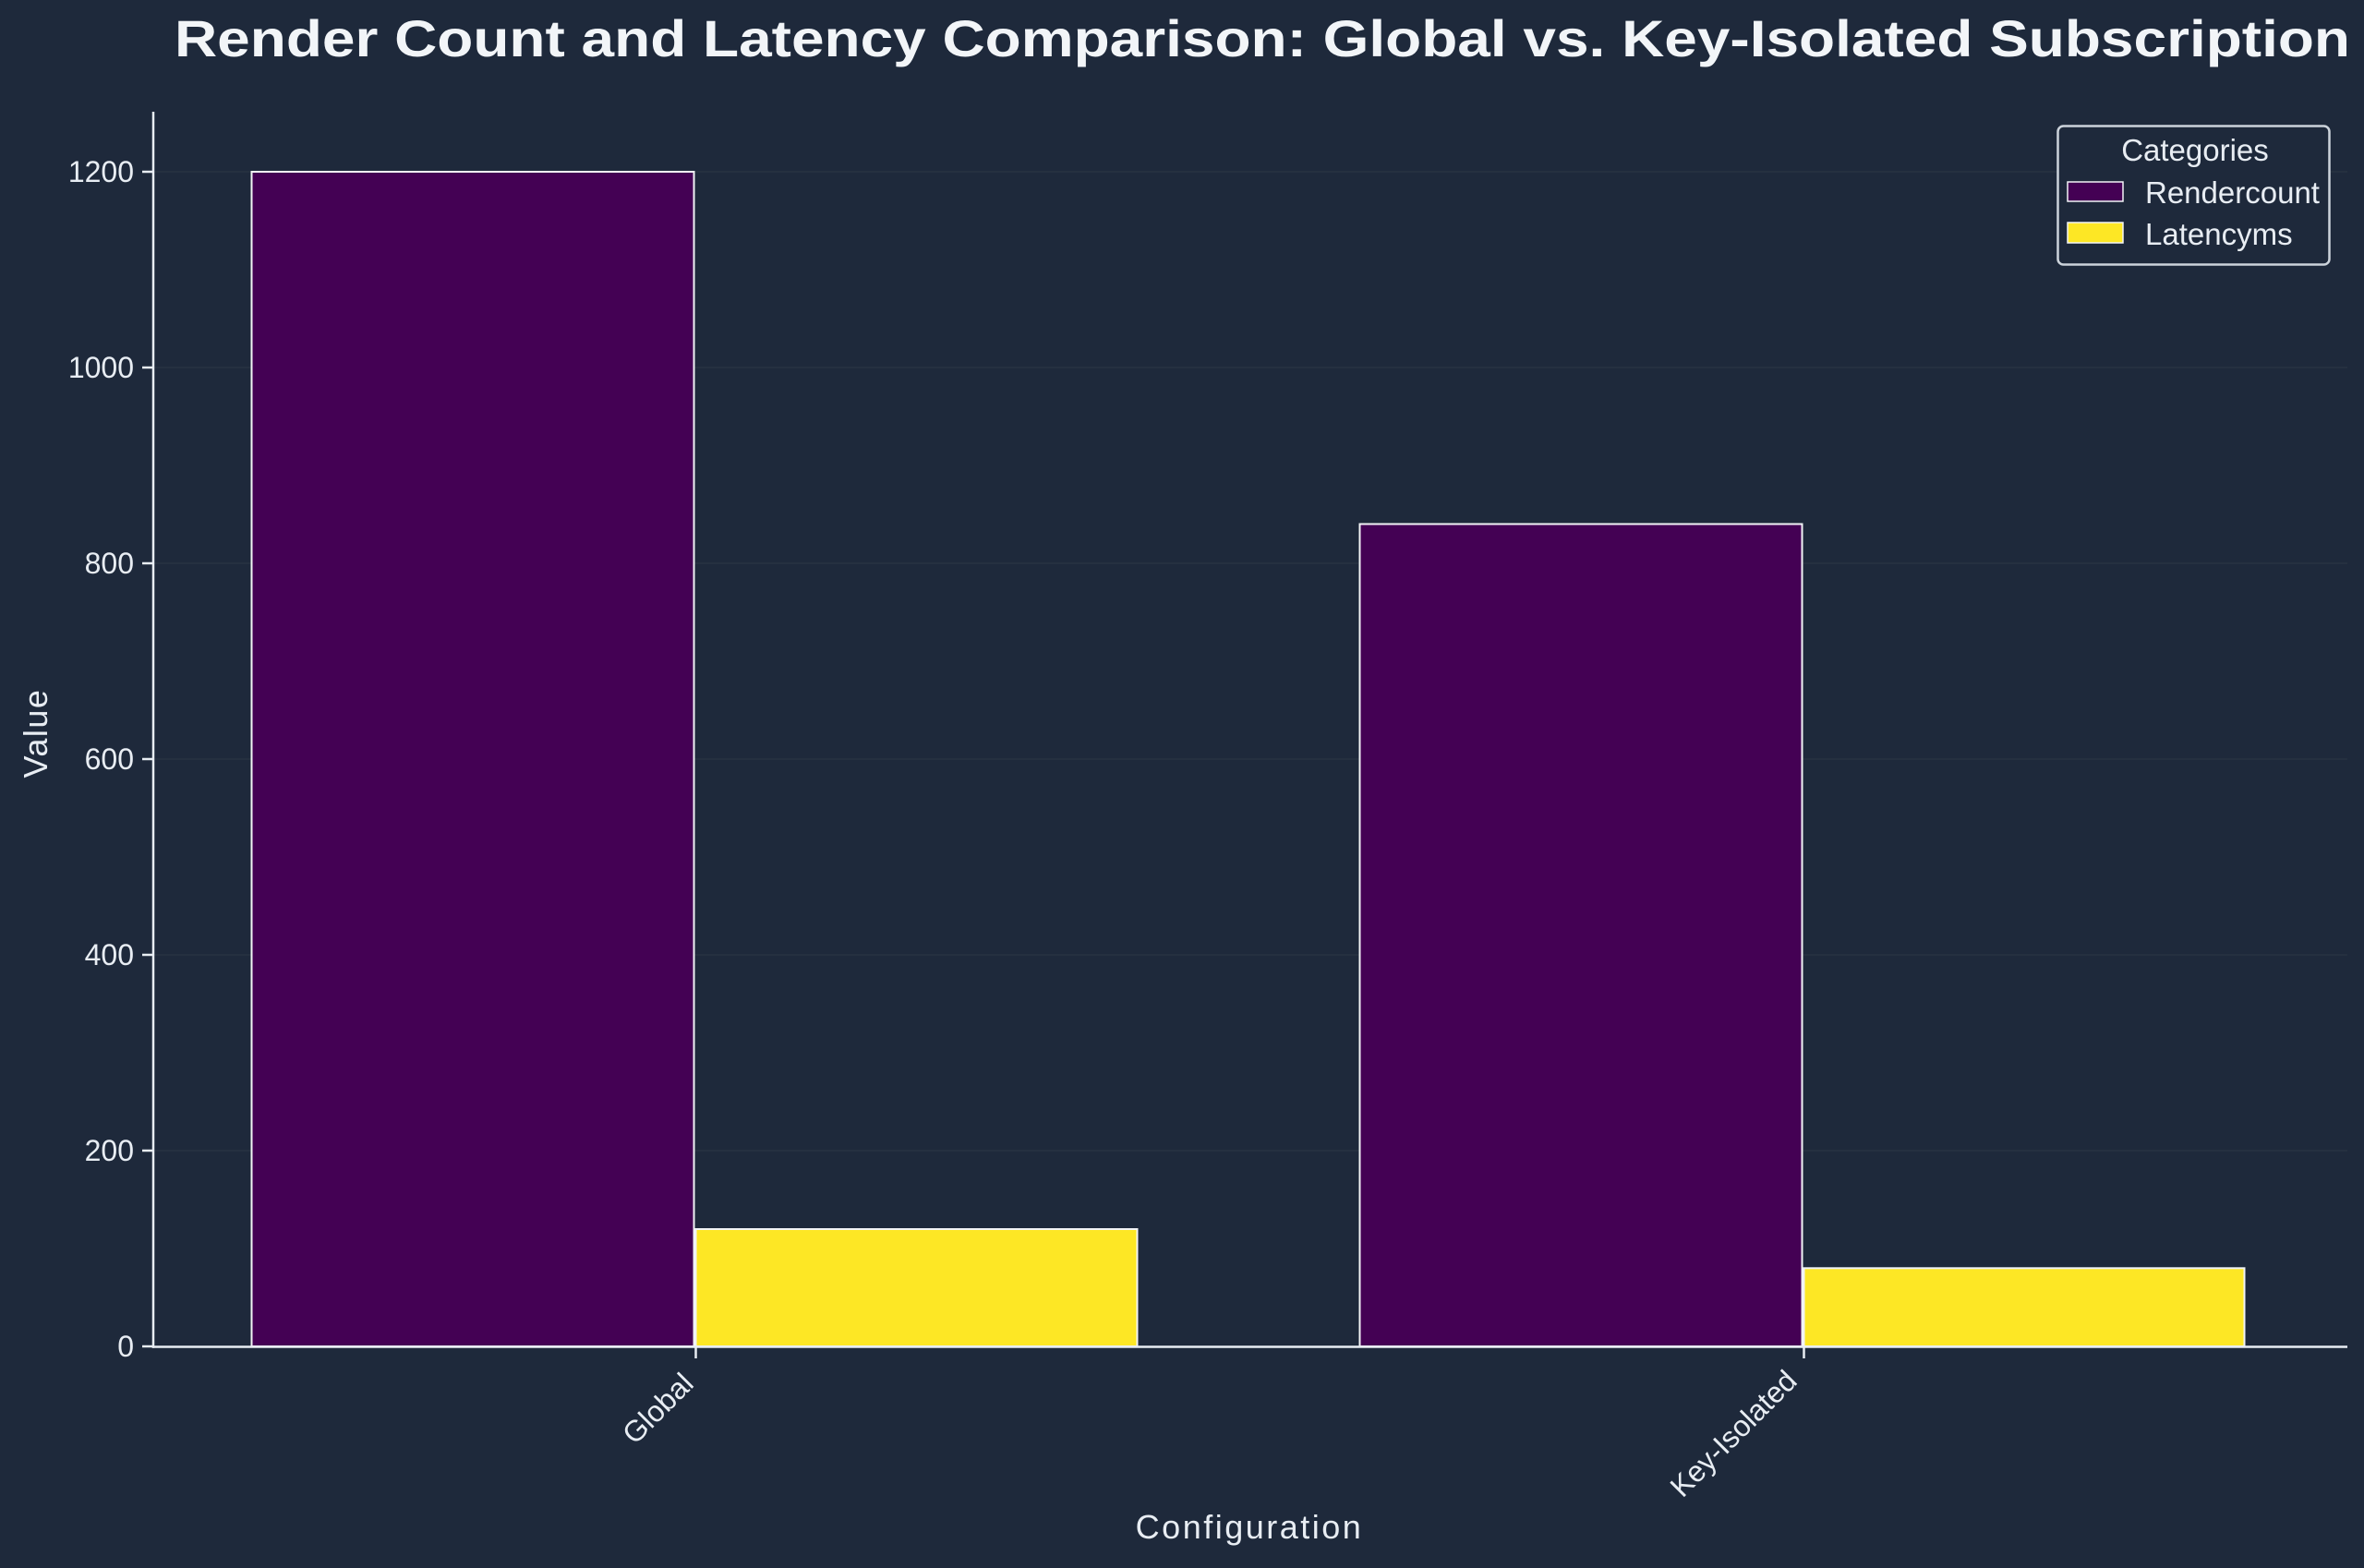  What do you see at coordinates (109, 563) in the screenshot?
I see `svg-text: 800` at bounding box center [109, 563].